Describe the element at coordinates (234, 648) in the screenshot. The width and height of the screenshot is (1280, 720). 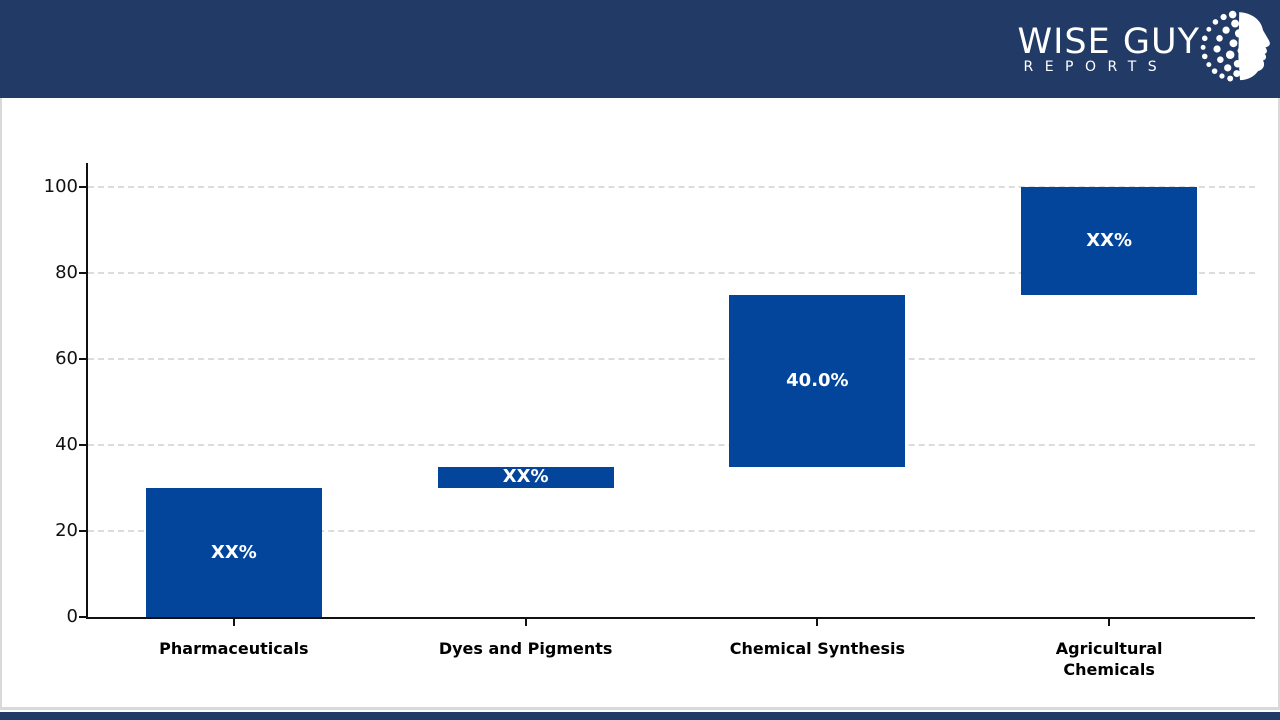
I see `x-tick-label-pharmaceuticals: Pharmaceuticals` at that location.